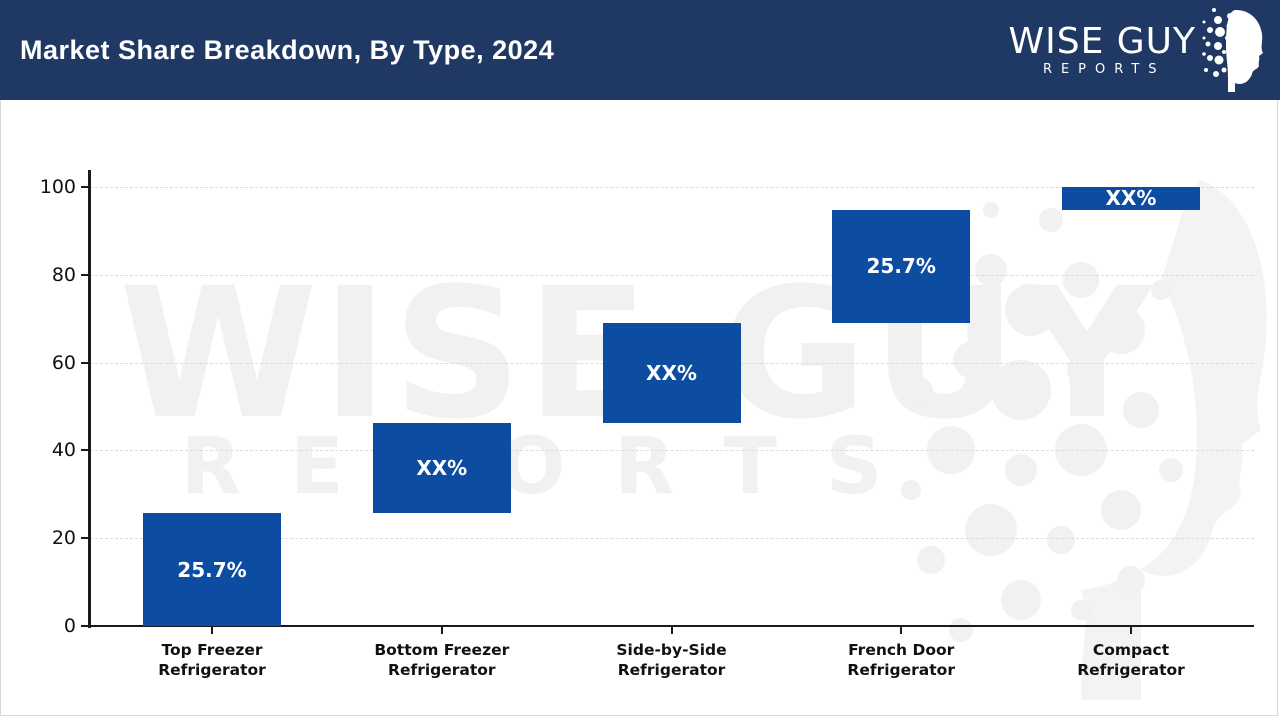 The width and height of the screenshot is (1280, 720). Describe the element at coordinates (63, 450) in the screenshot. I see `y-tick-label: 40` at that location.